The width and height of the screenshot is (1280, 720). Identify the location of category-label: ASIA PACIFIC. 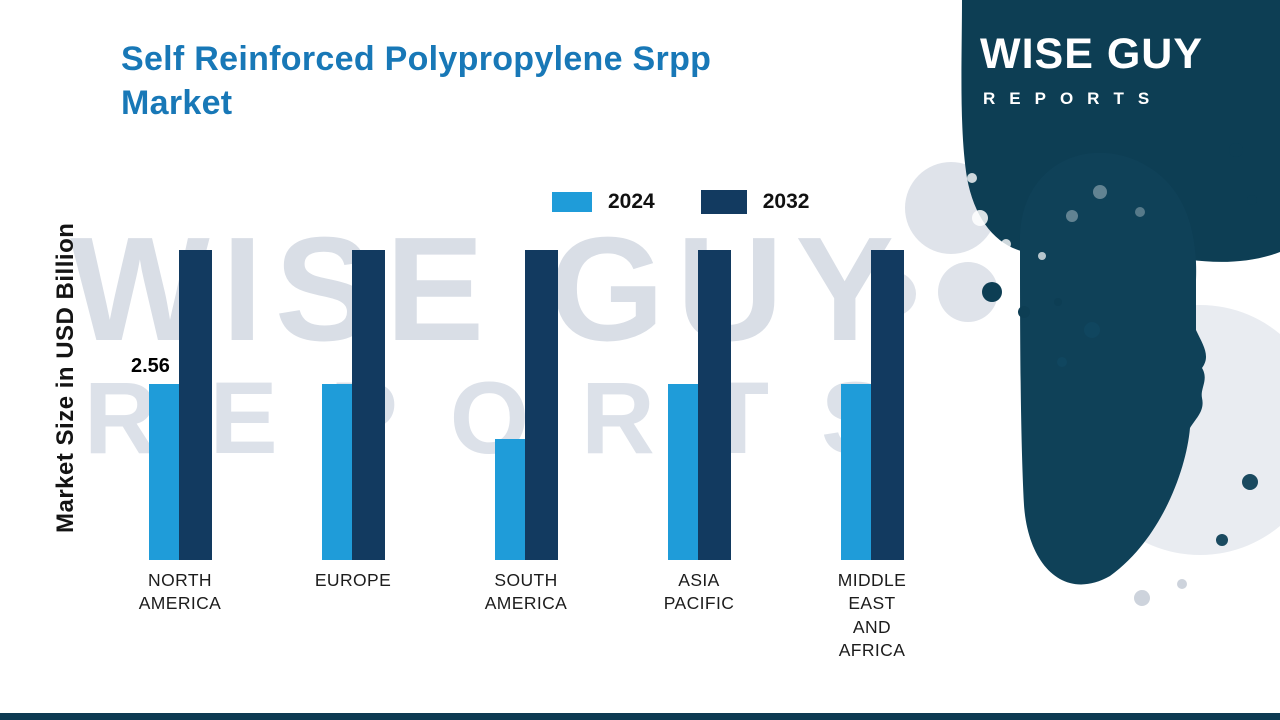
(699, 592).